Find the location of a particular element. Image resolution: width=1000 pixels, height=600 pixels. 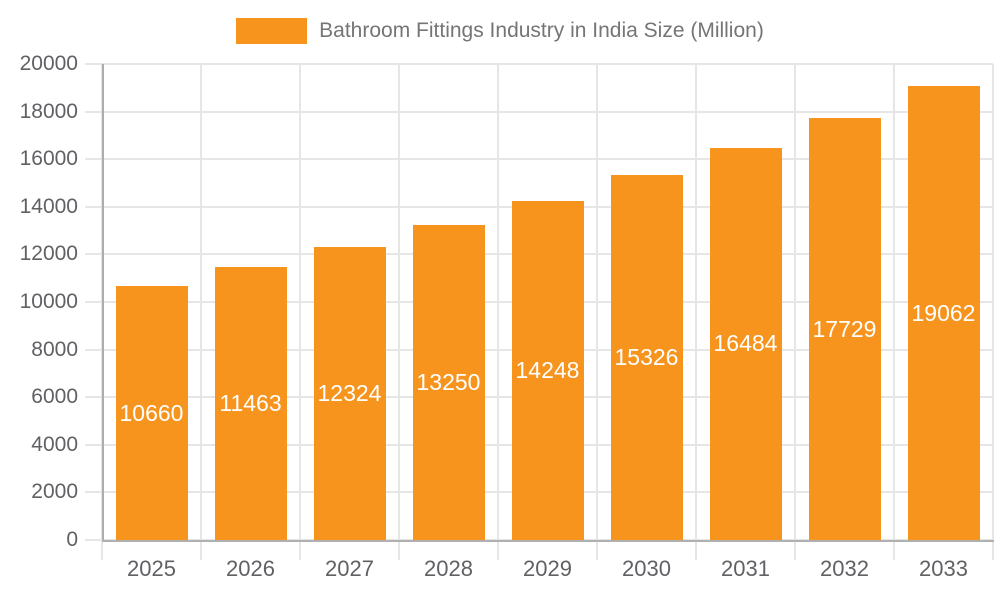

bar-slot: 13250 is located at coordinates (448, 302).